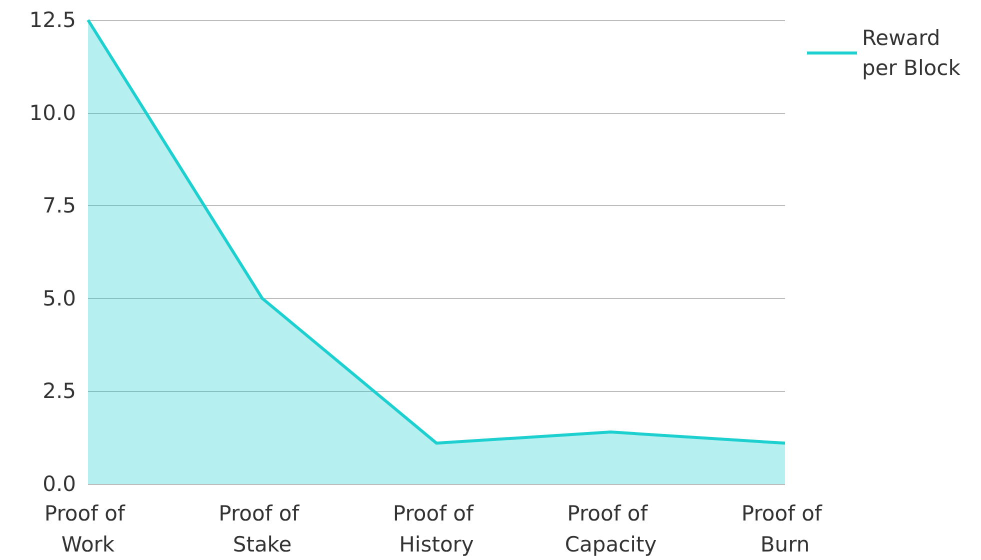 This screenshot has width=981, height=560. What do you see at coordinates (59, 298) in the screenshot?
I see `y-tick-label: 5.0` at bounding box center [59, 298].